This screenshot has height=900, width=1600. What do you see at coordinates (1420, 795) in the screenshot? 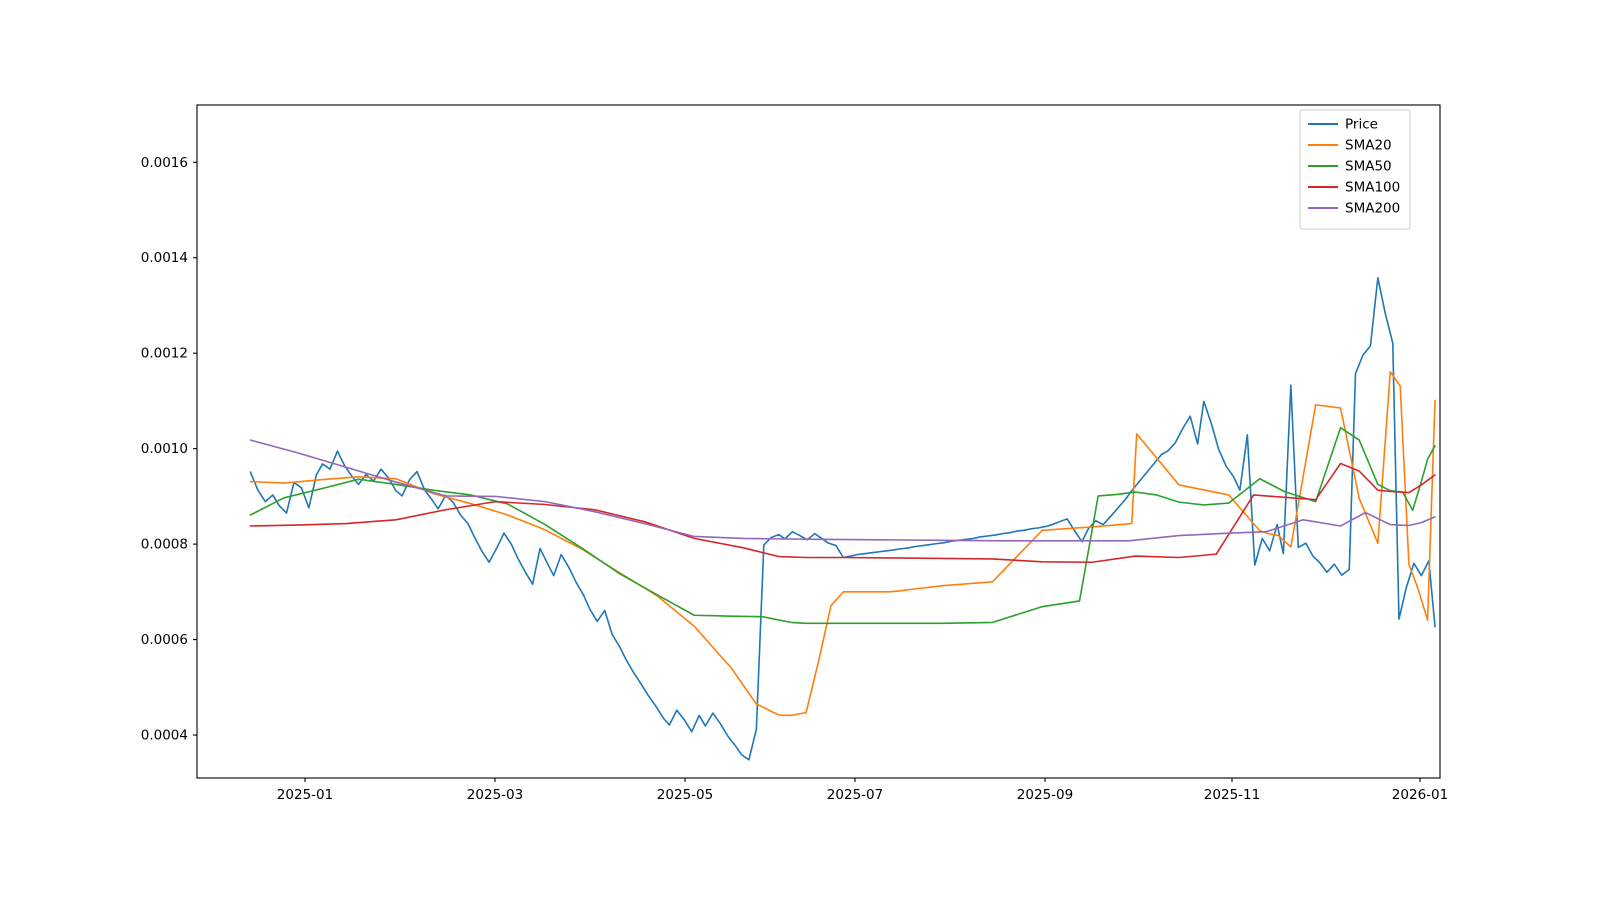
I see `x-tick-label: 2026-01` at bounding box center [1420, 795].